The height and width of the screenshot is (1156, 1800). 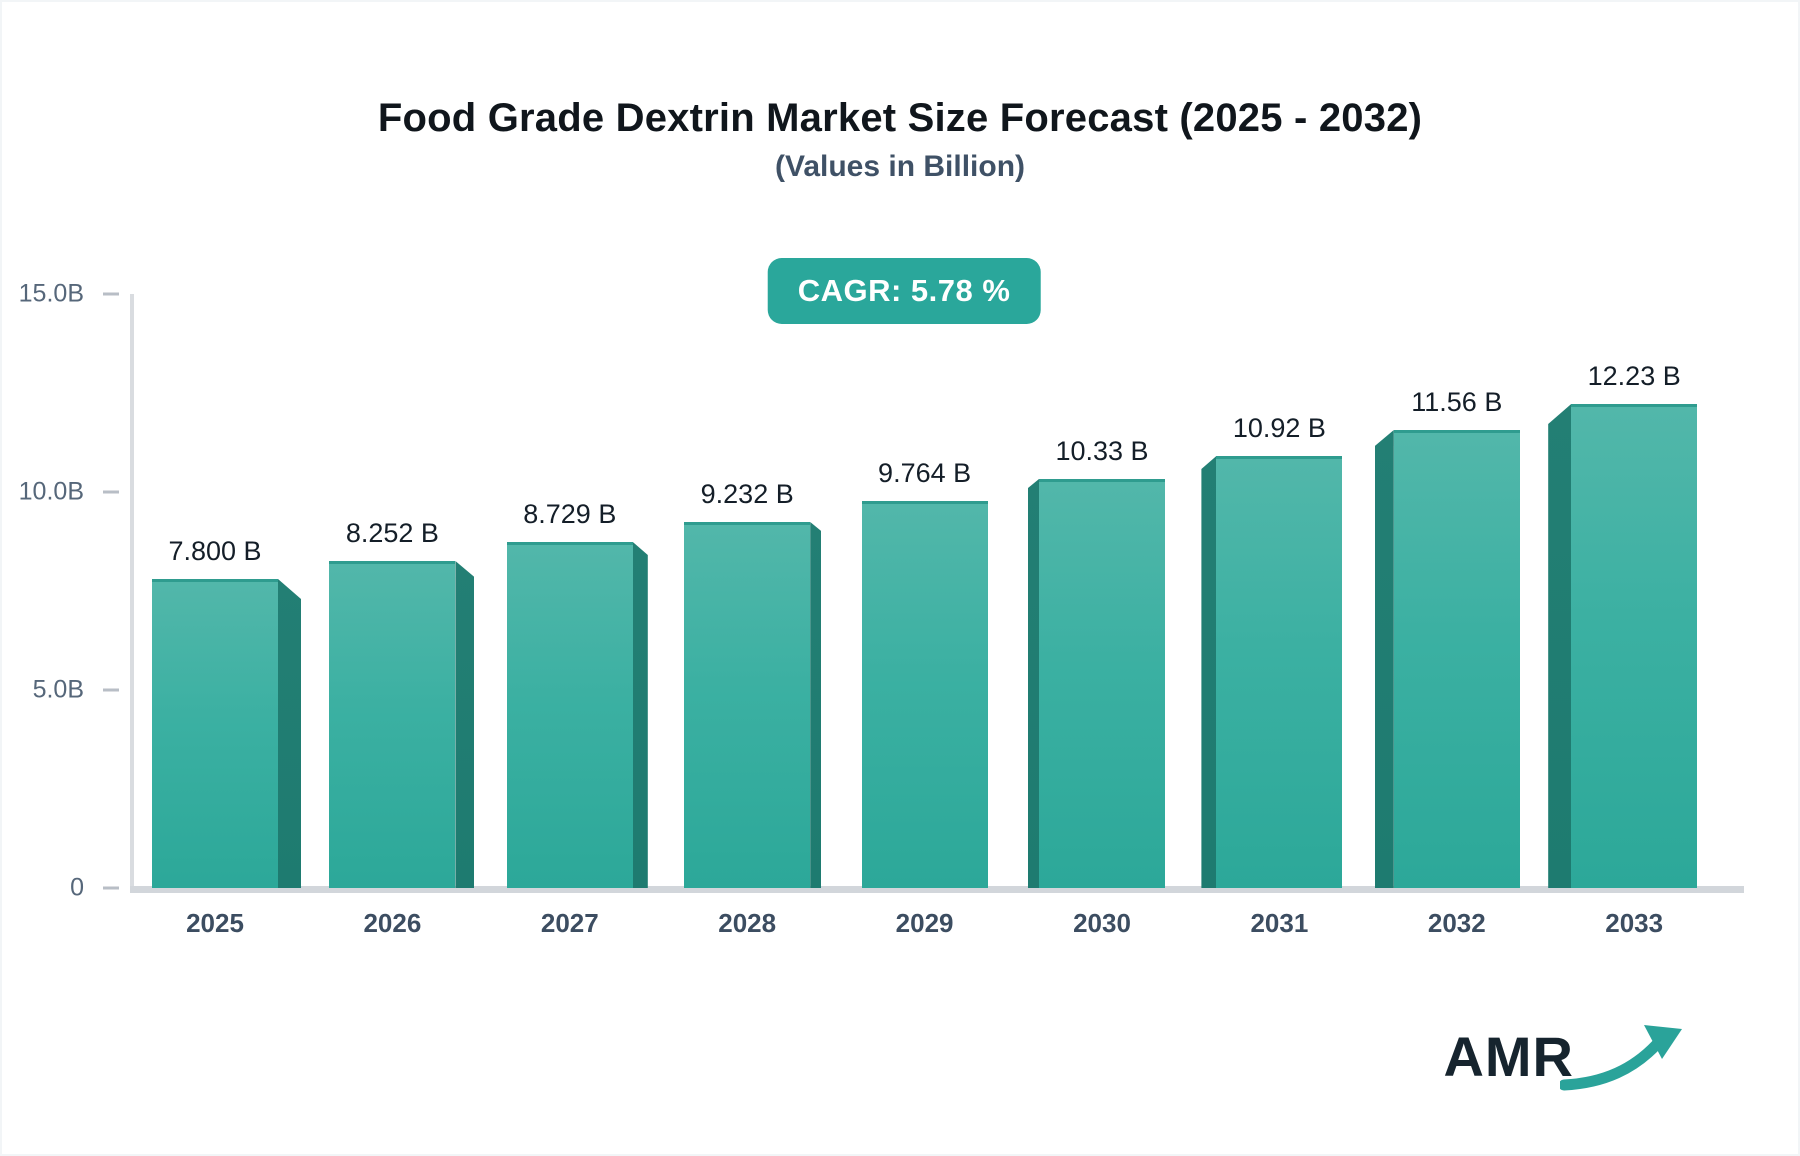 I want to click on bar-2033, so click(x=1623, y=646).